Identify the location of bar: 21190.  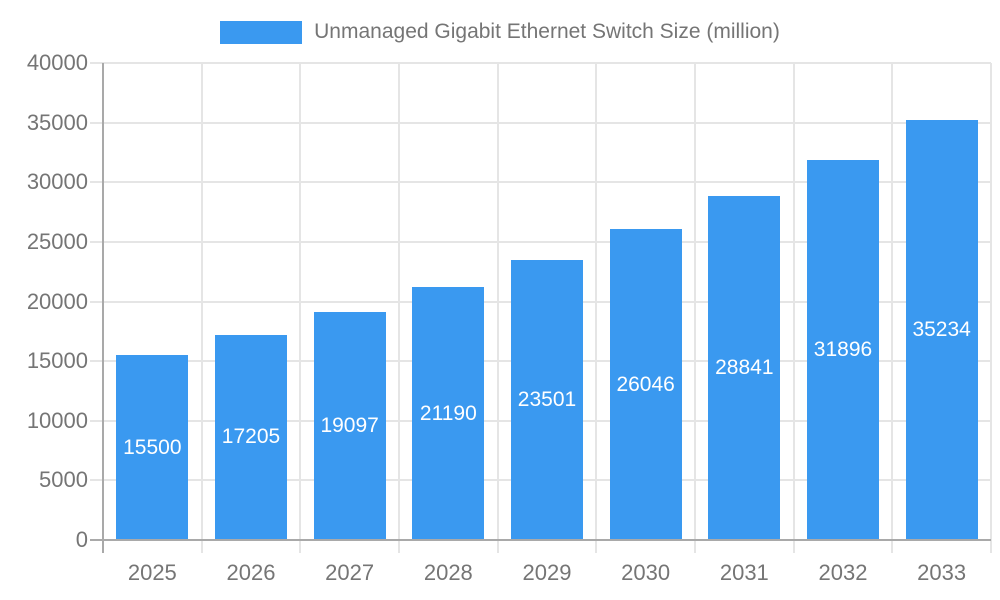
(448, 413).